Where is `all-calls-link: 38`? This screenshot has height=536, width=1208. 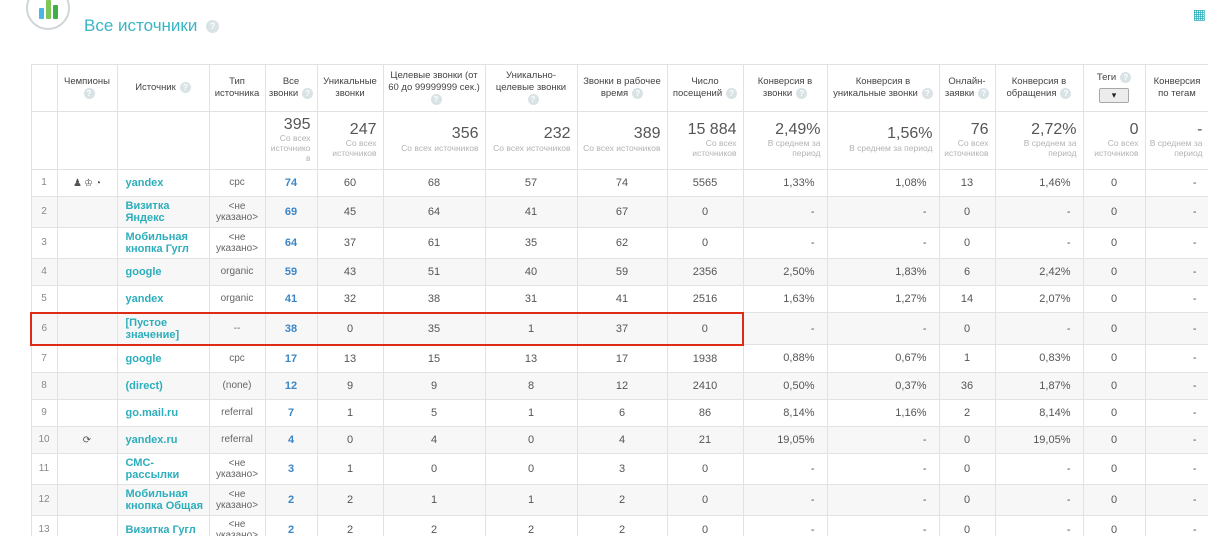 all-calls-link: 38 is located at coordinates (291, 328).